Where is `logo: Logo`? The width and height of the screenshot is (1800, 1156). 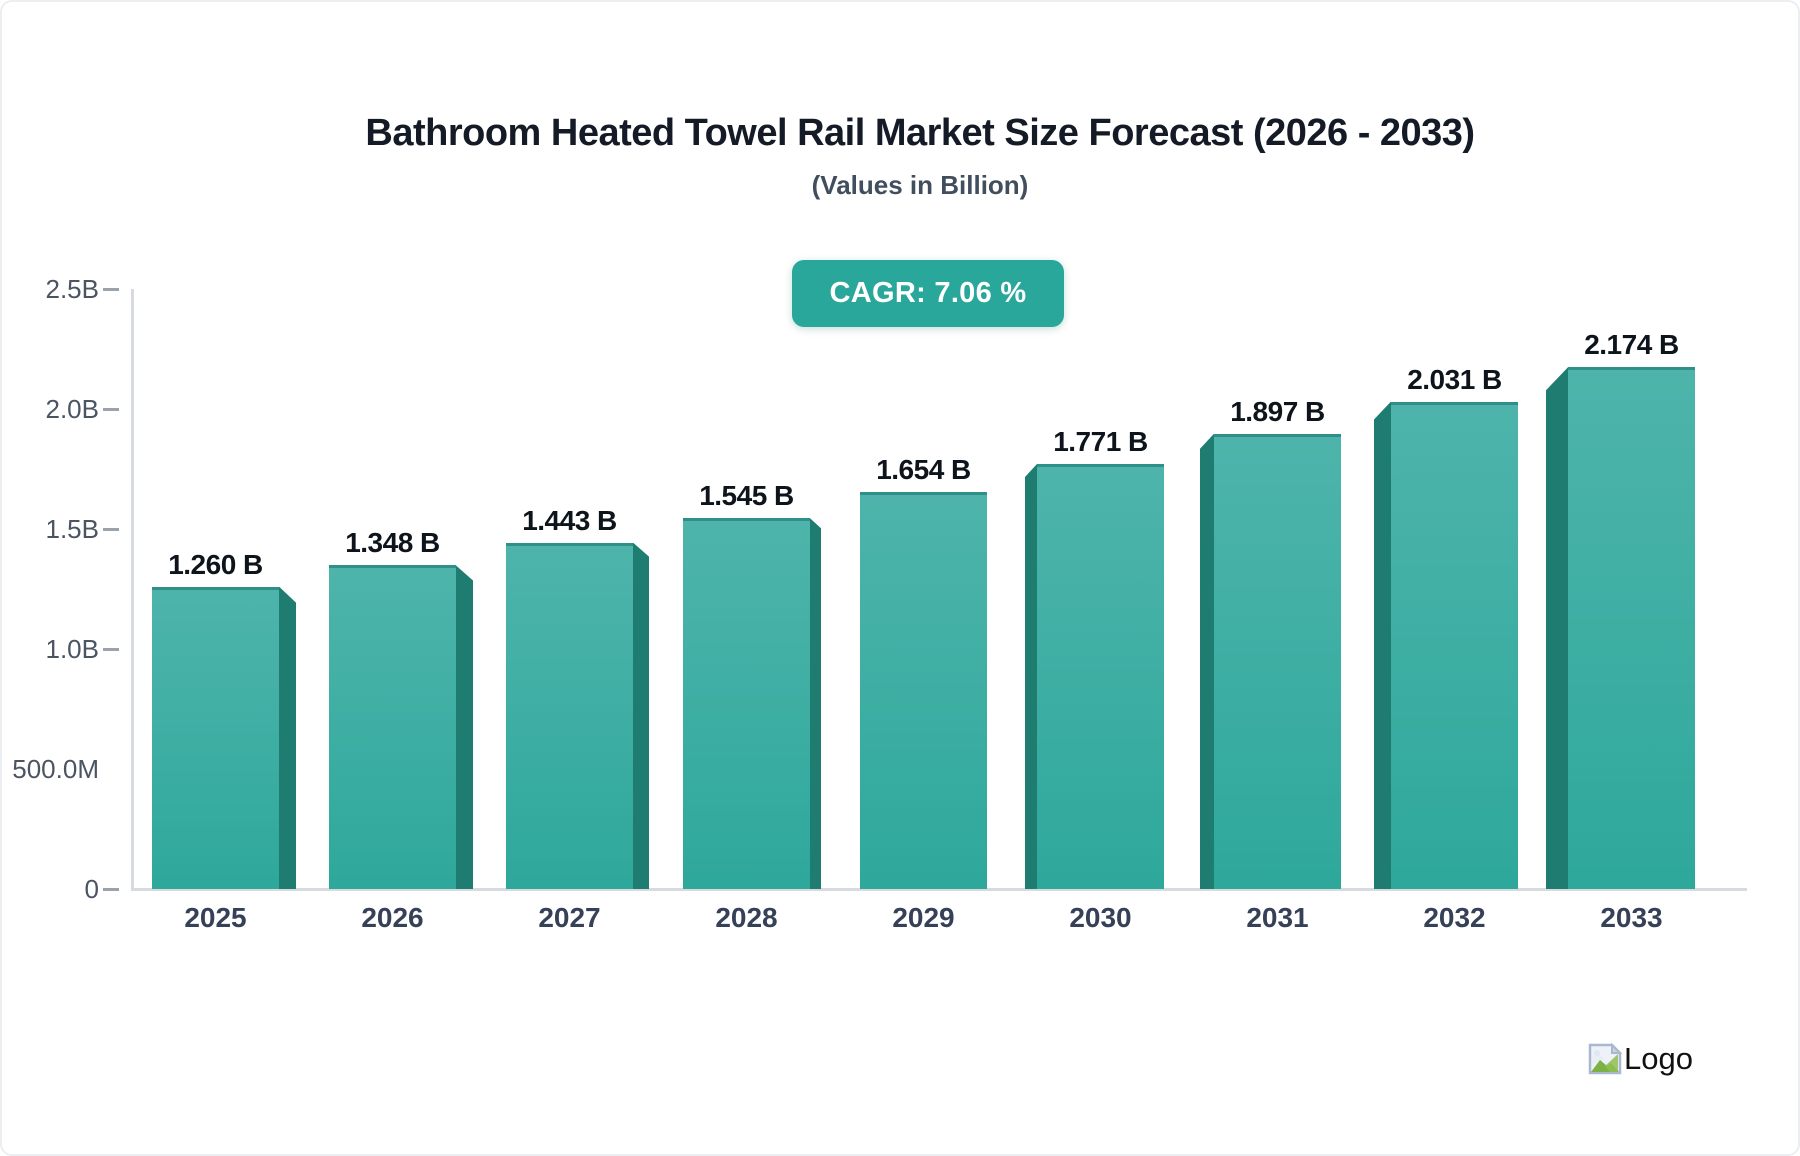 logo: Logo is located at coordinates (1640, 1059).